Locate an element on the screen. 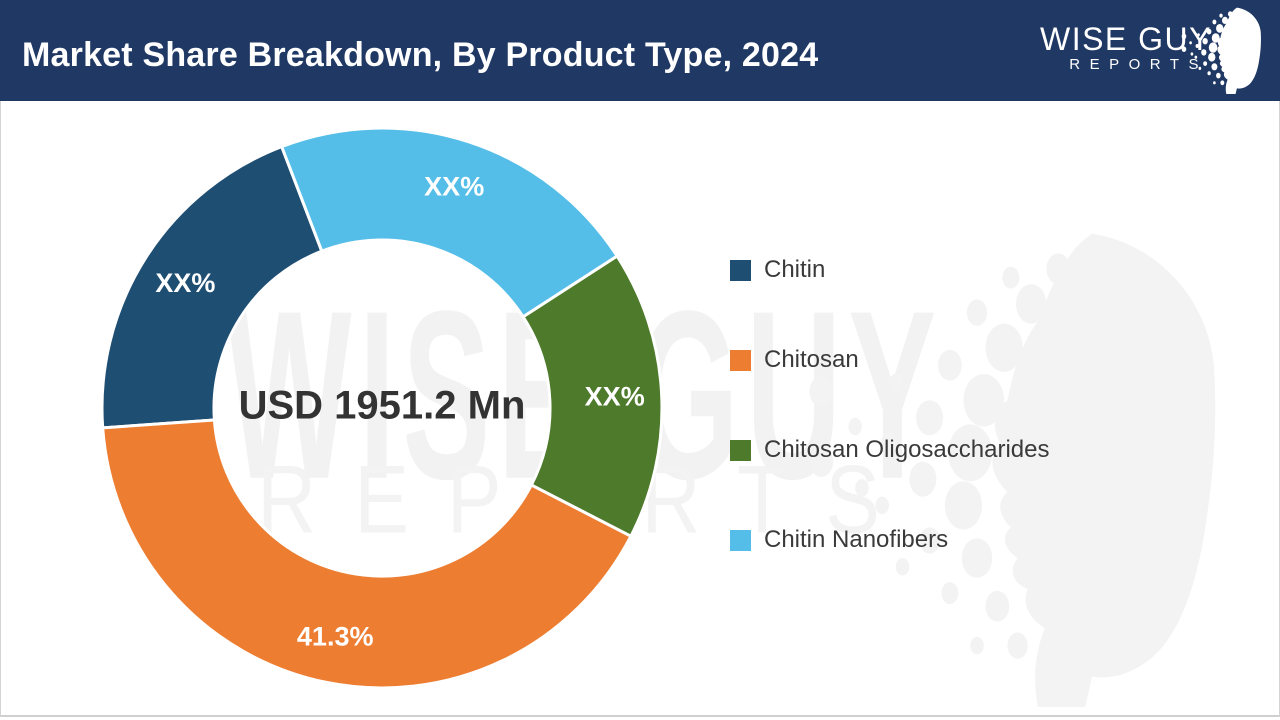 Image resolution: width=1280 pixels, height=720 pixels. donut-segment-chitosan-oligosaccharides is located at coordinates (592, 396).